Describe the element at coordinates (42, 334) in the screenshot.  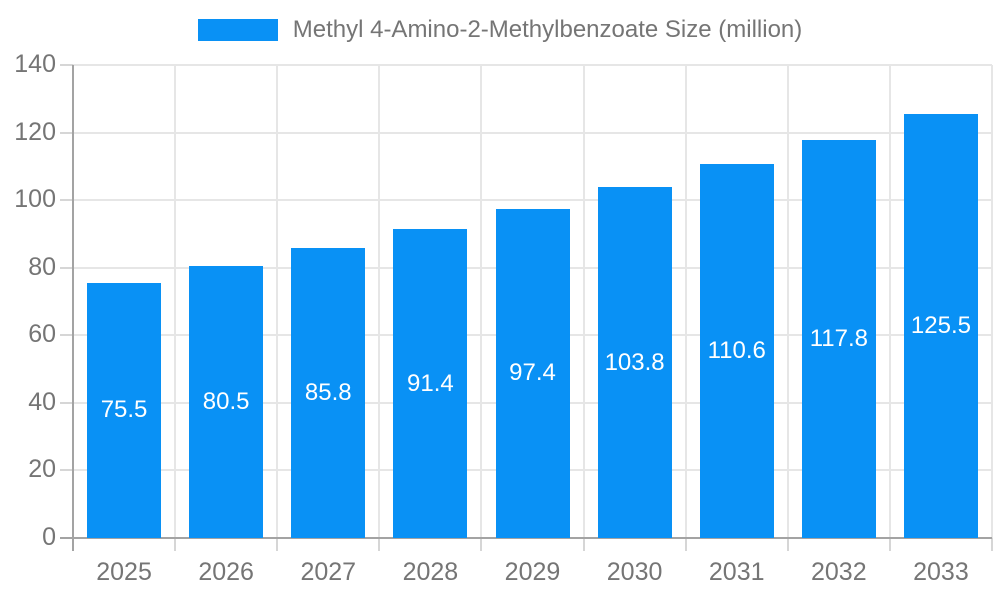
I see `y-axis-tick-label: 60` at that location.